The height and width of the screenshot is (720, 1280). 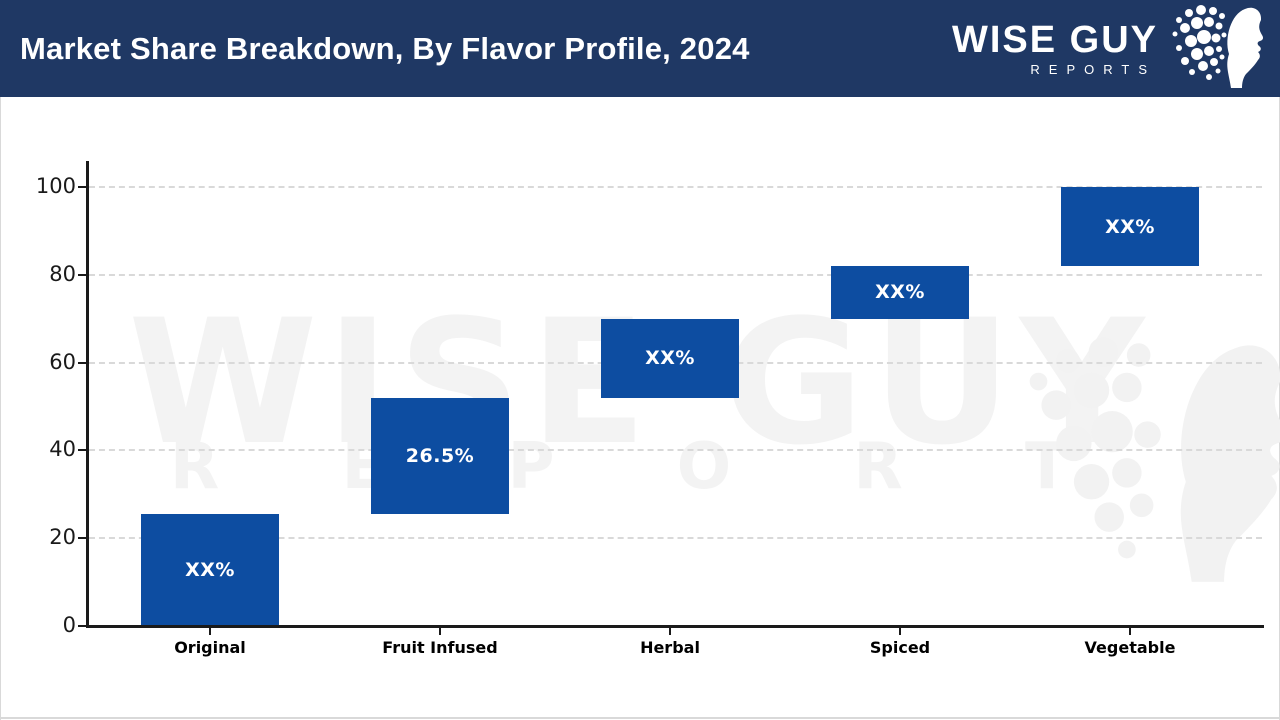 What do you see at coordinates (1054, 40) in the screenshot?
I see `logo-wordmark: WISE GUY` at bounding box center [1054, 40].